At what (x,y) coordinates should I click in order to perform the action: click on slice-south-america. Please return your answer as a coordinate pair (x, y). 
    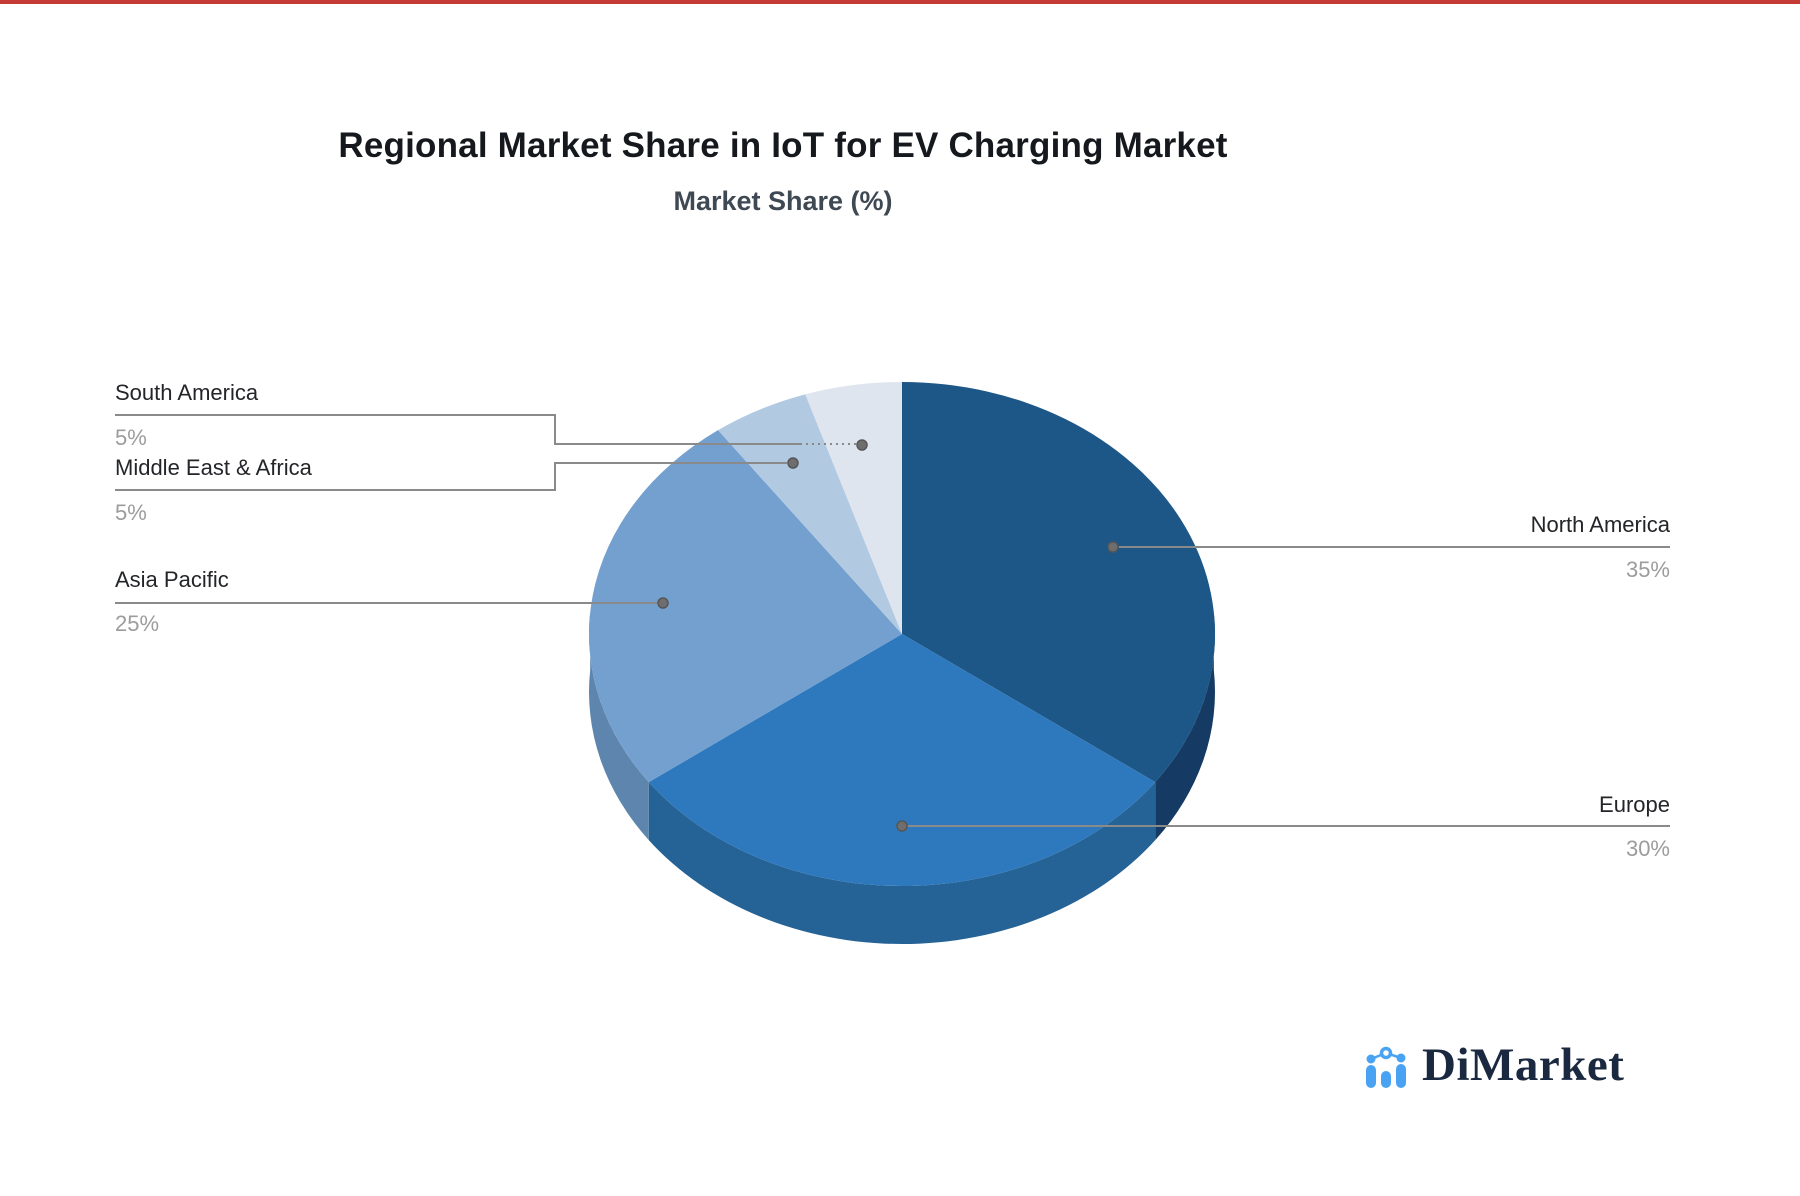
    Looking at the image, I should click on (853, 508).